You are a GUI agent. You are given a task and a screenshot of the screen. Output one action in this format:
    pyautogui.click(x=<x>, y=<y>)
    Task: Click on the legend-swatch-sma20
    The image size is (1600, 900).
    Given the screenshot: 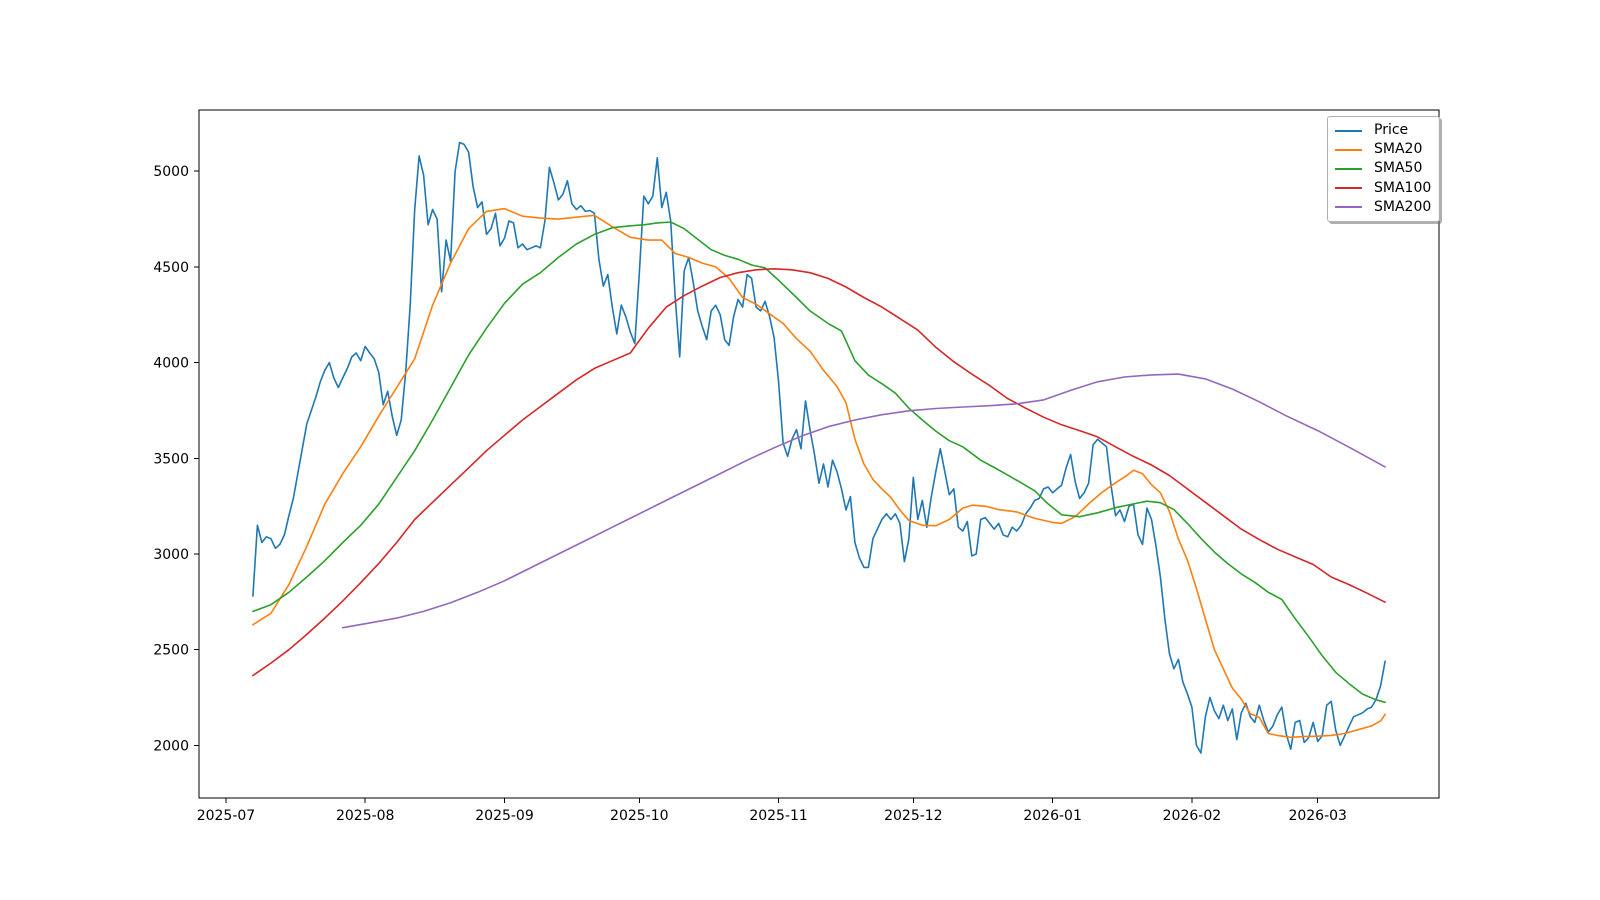 What is the action you would take?
    pyautogui.click(x=1348, y=149)
    